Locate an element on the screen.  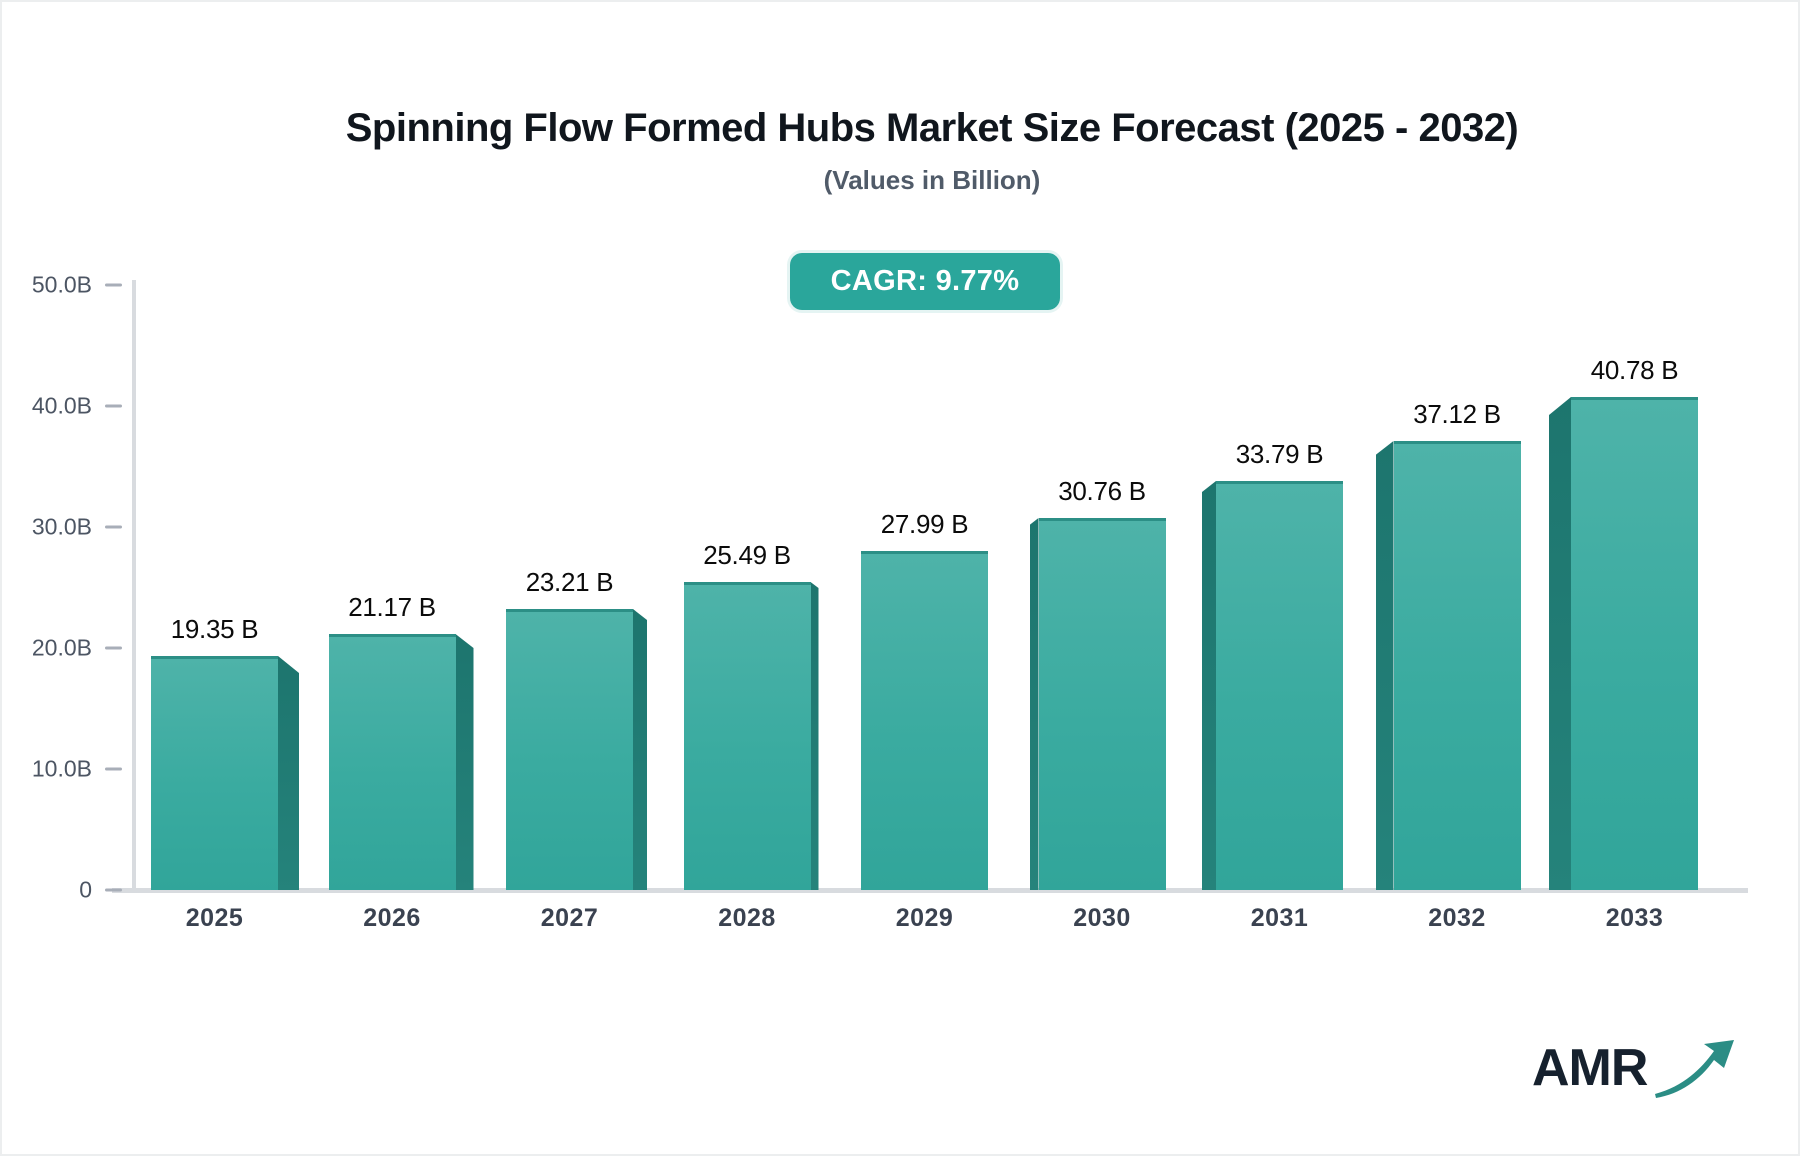
cagr-badge: CAGR: 9.77% is located at coordinates (925, 281).